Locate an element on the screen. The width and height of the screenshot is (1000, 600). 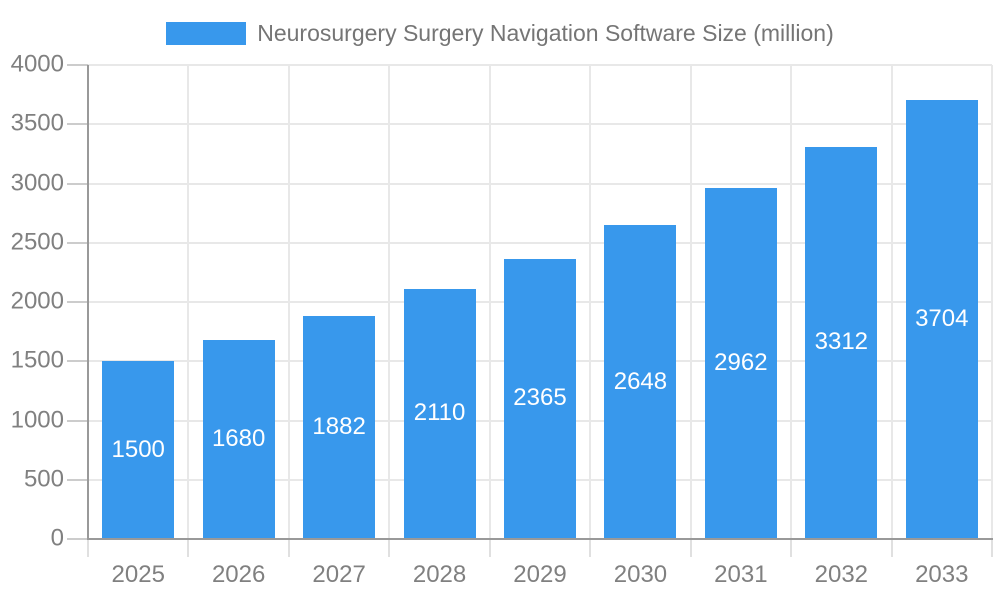
bar: 1680 is located at coordinates (238, 438).